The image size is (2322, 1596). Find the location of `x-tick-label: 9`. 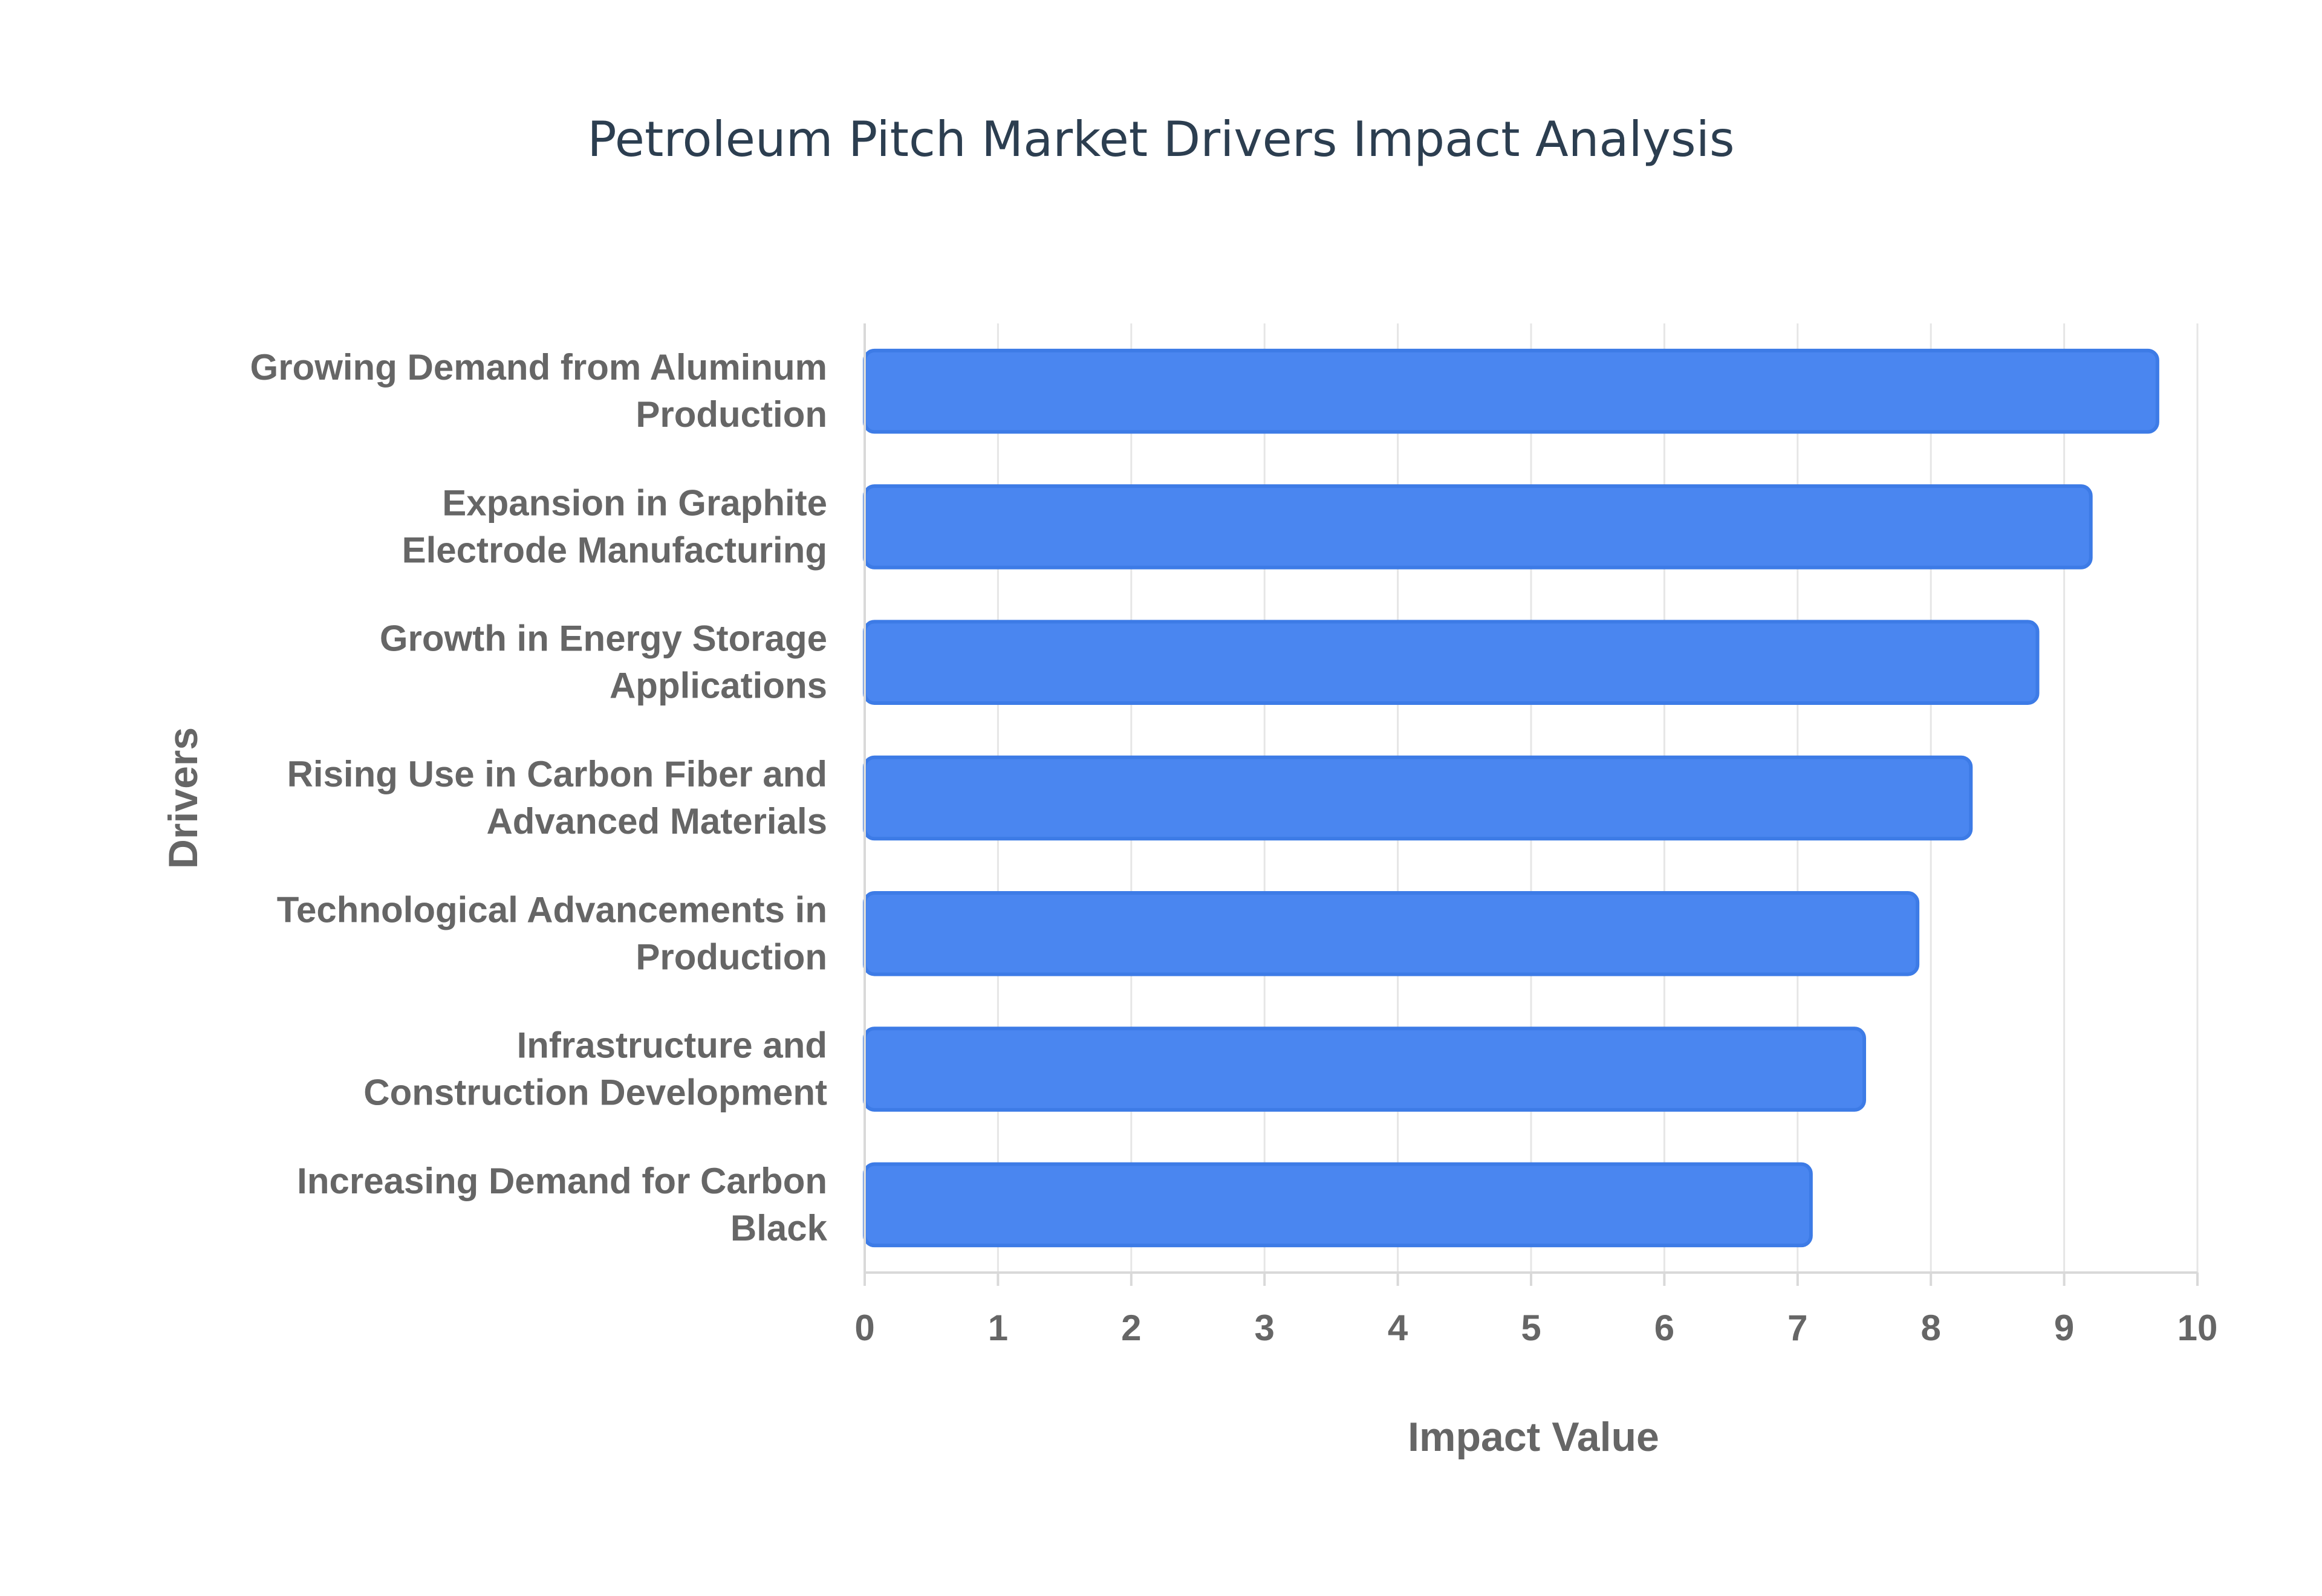

x-tick-label: 9 is located at coordinates (2064, 1328).